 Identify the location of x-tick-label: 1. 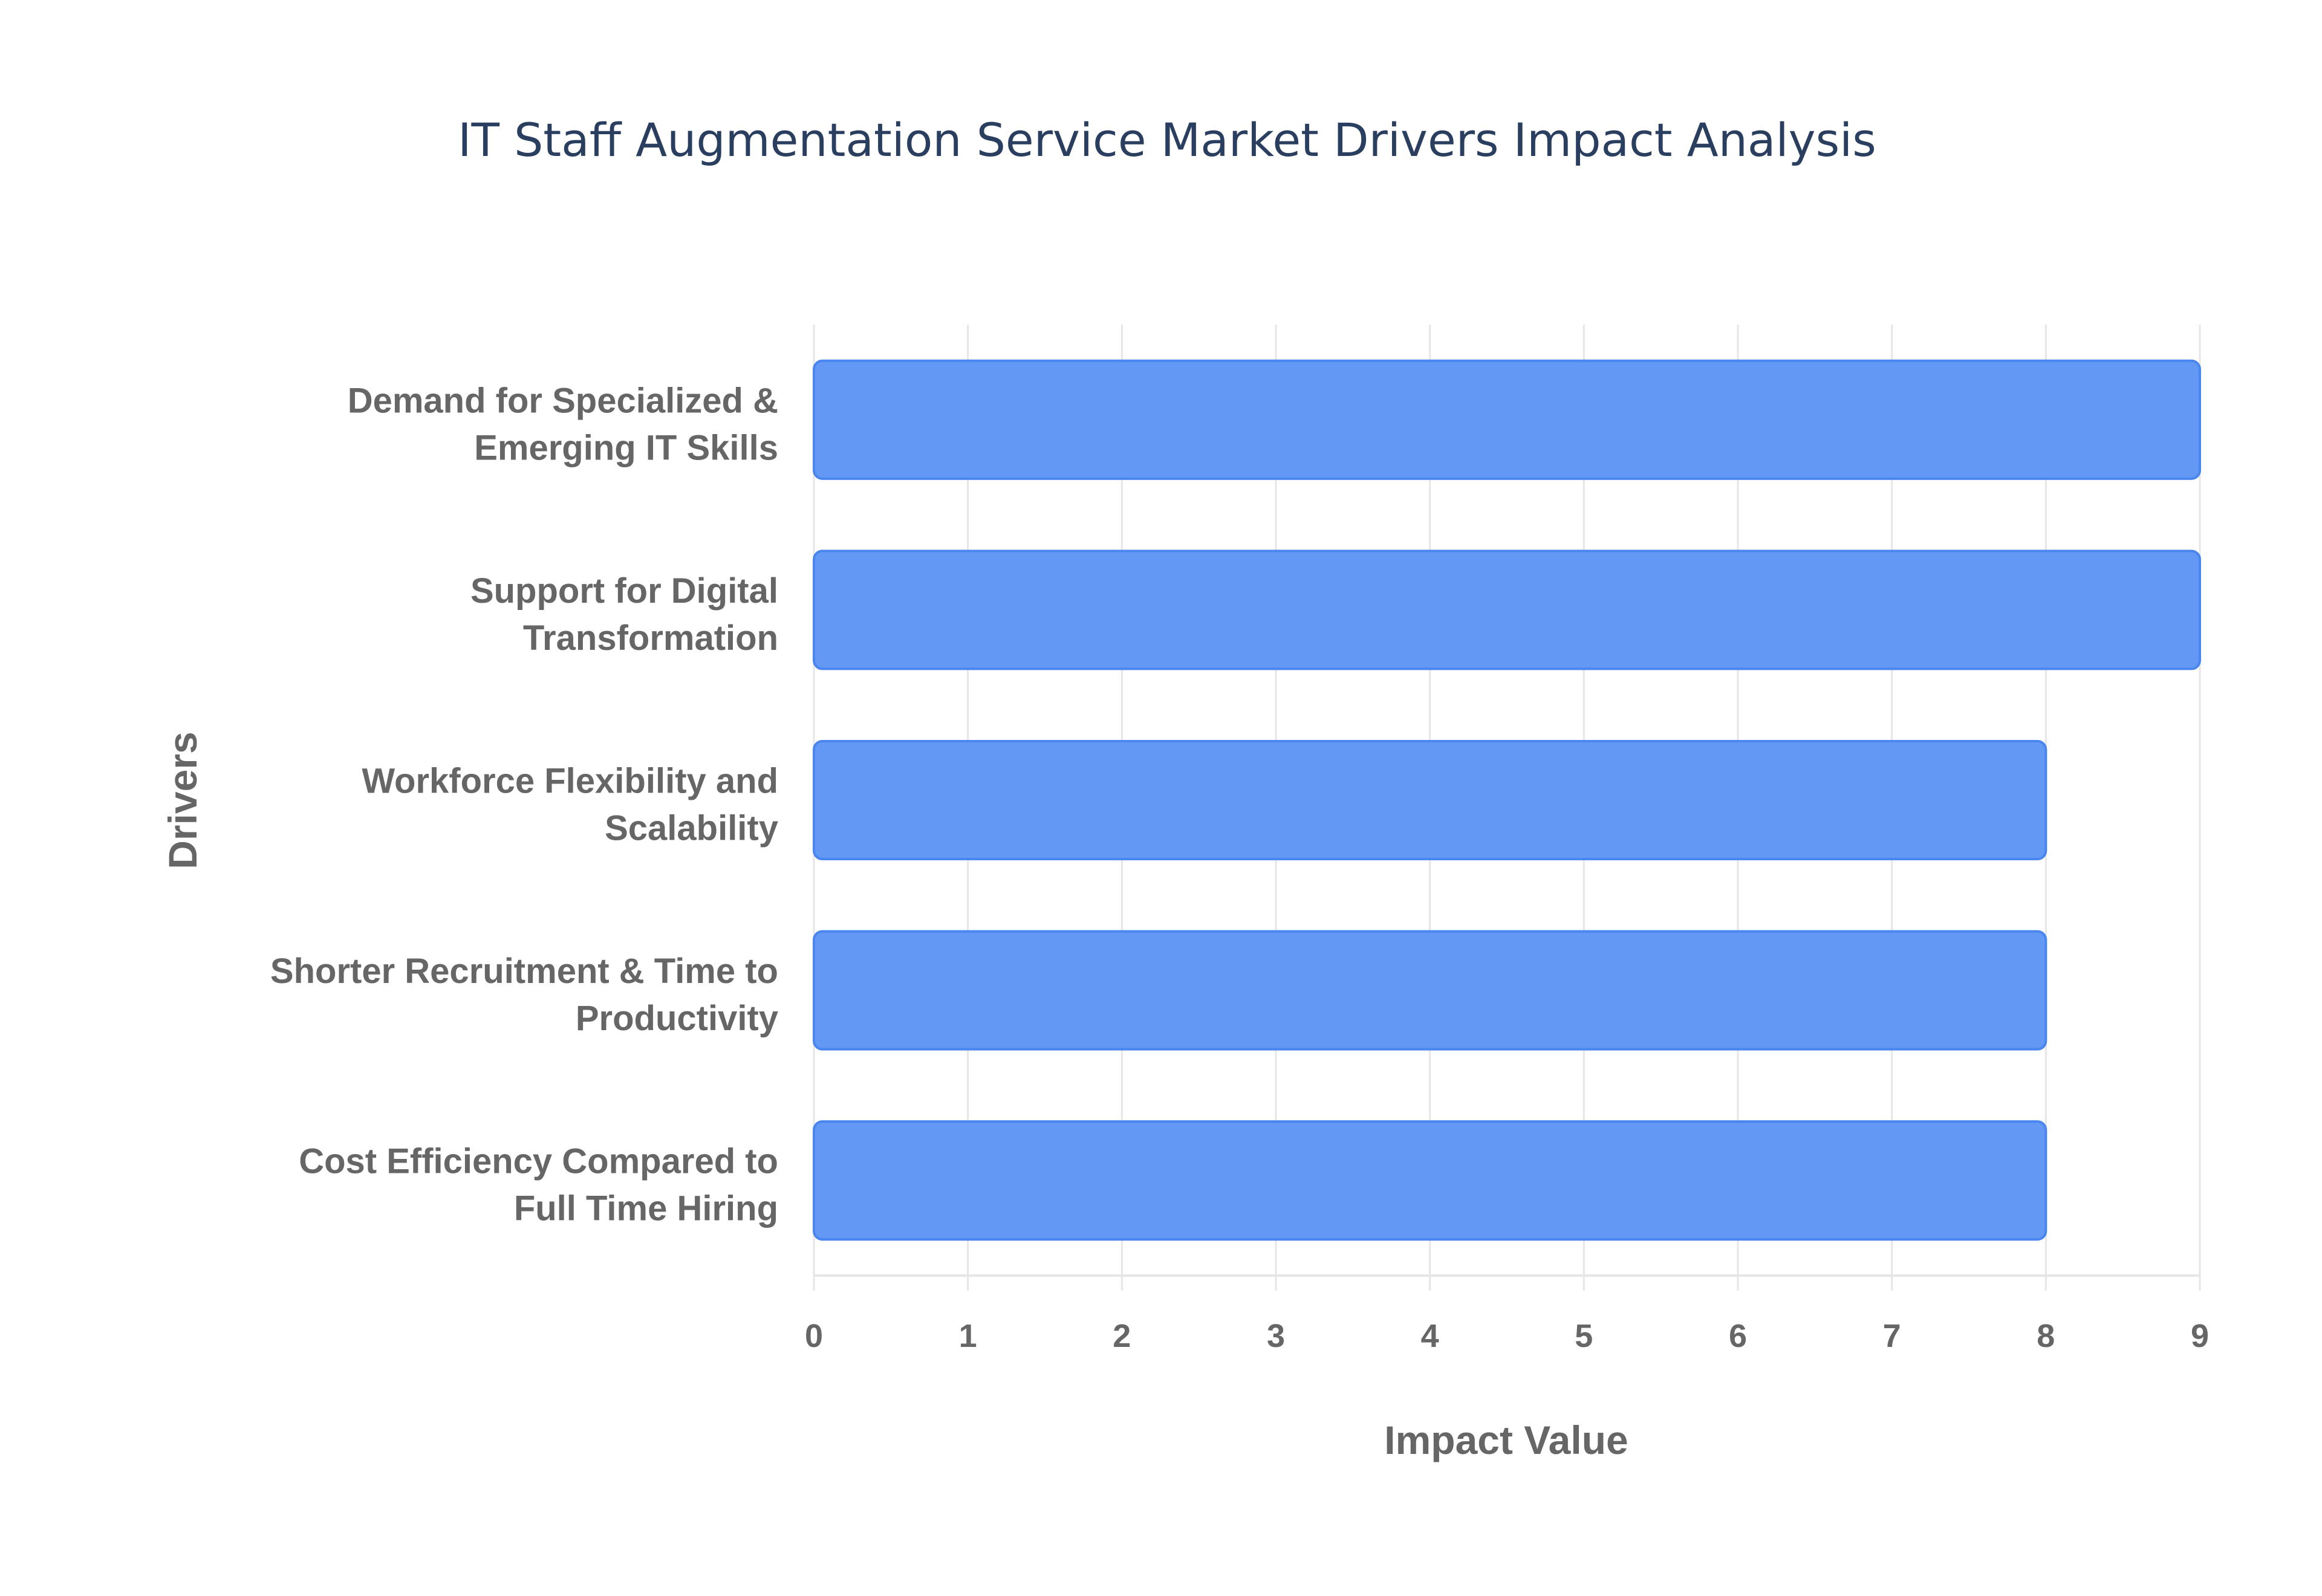
(968, 1336).